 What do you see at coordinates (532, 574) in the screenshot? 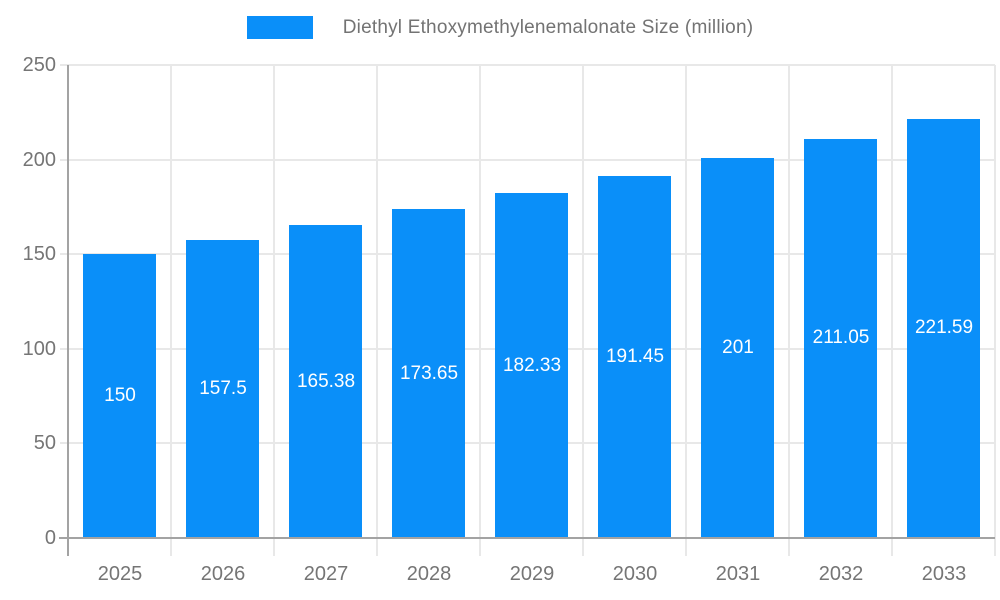
I see `x-axis-tick-label: 2029` at bounding box center [532, 574].